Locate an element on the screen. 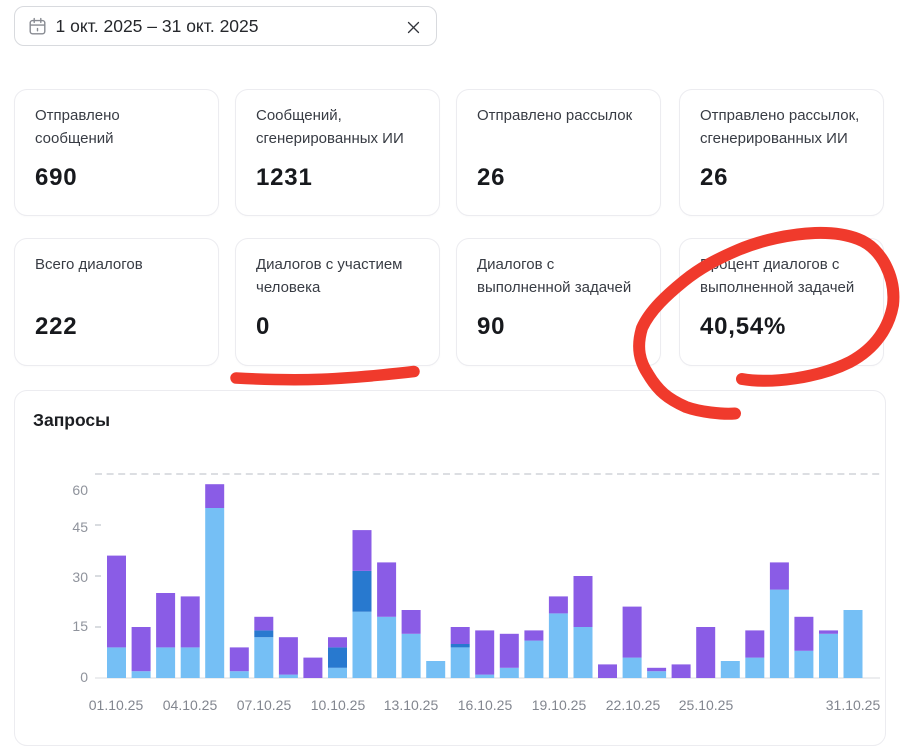  svg-text: 10.10.25 is located at coordinates (338, 705).